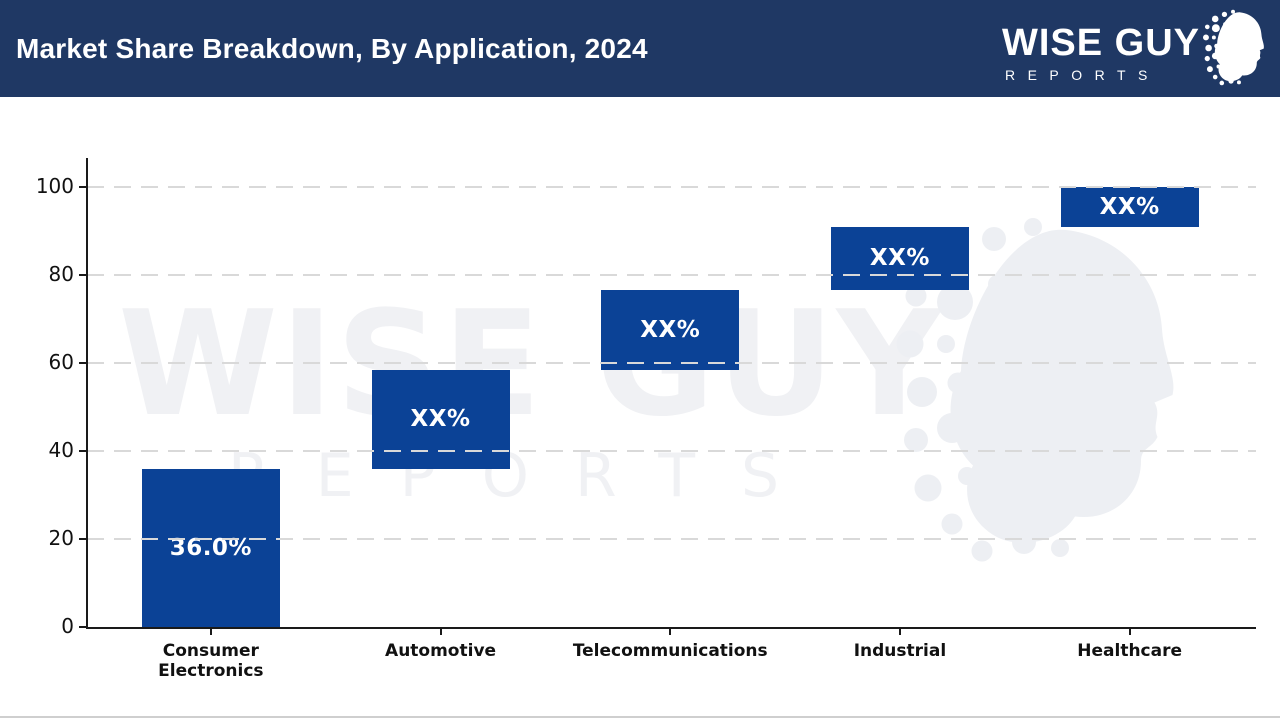 This screenshot has height=720, width=1280. What do you see at coordinates (67, 626) in the screenshot?
I see `y-axis-tick-label: 0` at bounding box center [67, 626].